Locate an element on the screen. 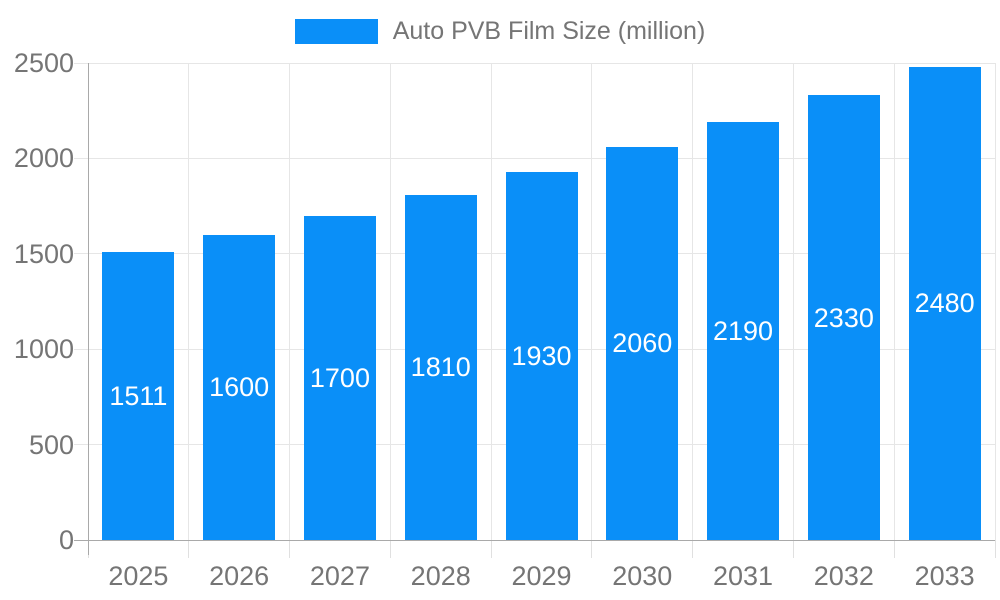 This screenshot has width=1000, height=600. x-axis-tick-label: 2027 is located at coordinates (339, 576).